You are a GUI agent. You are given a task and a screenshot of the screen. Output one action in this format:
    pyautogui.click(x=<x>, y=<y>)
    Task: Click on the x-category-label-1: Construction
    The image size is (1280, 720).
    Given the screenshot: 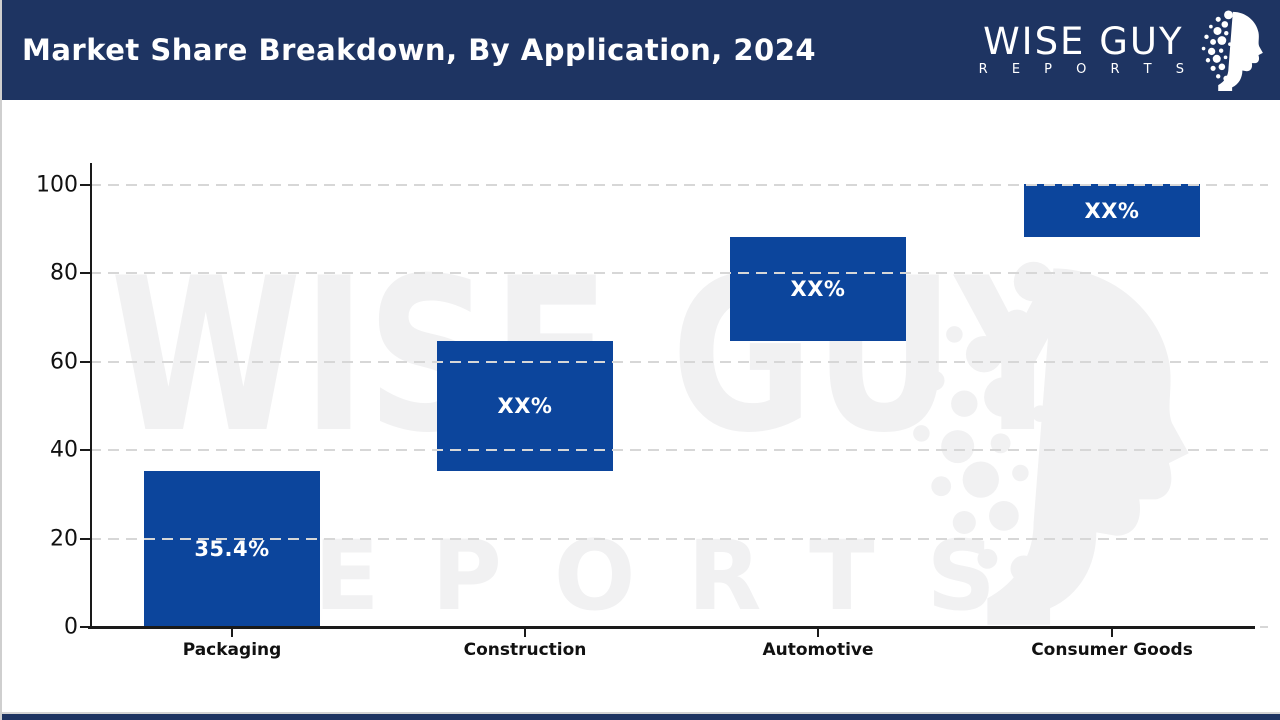 What is the action you would take?
    pyautogui.click(x=525, y=650)
    